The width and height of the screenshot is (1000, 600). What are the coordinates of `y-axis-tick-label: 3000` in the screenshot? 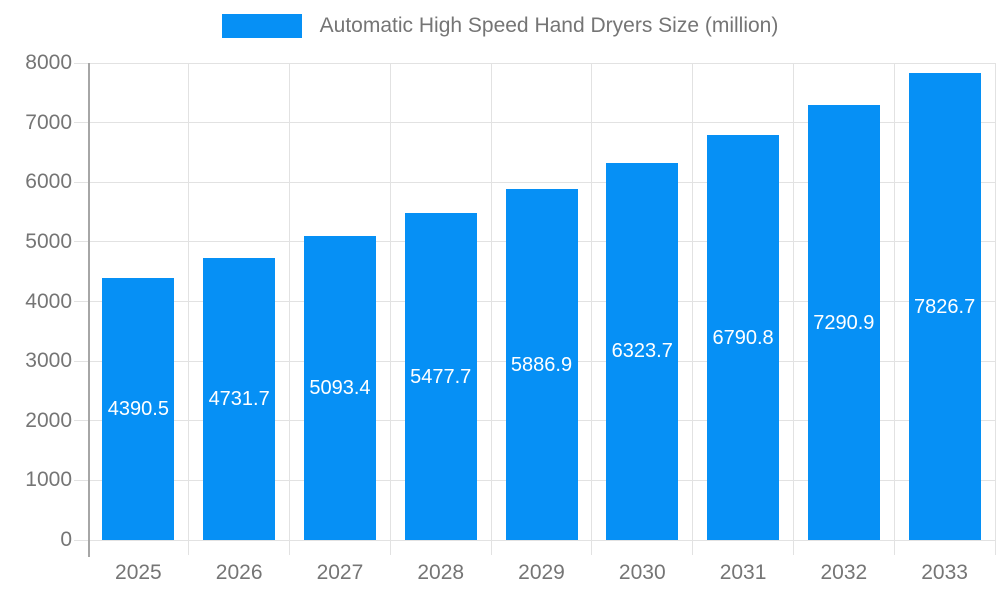 It's located at (48, 361).